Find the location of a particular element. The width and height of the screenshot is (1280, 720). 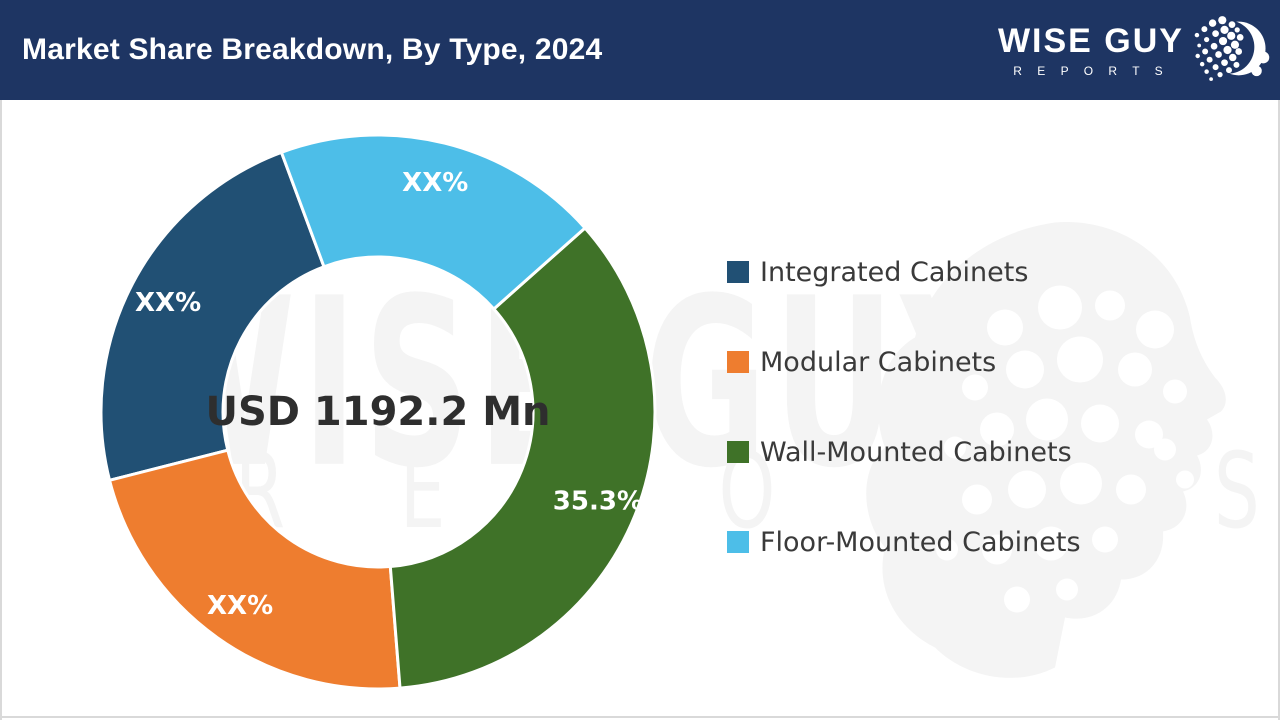

logo-wordmark: WISE GUY is located at coordinates (1090, 41).